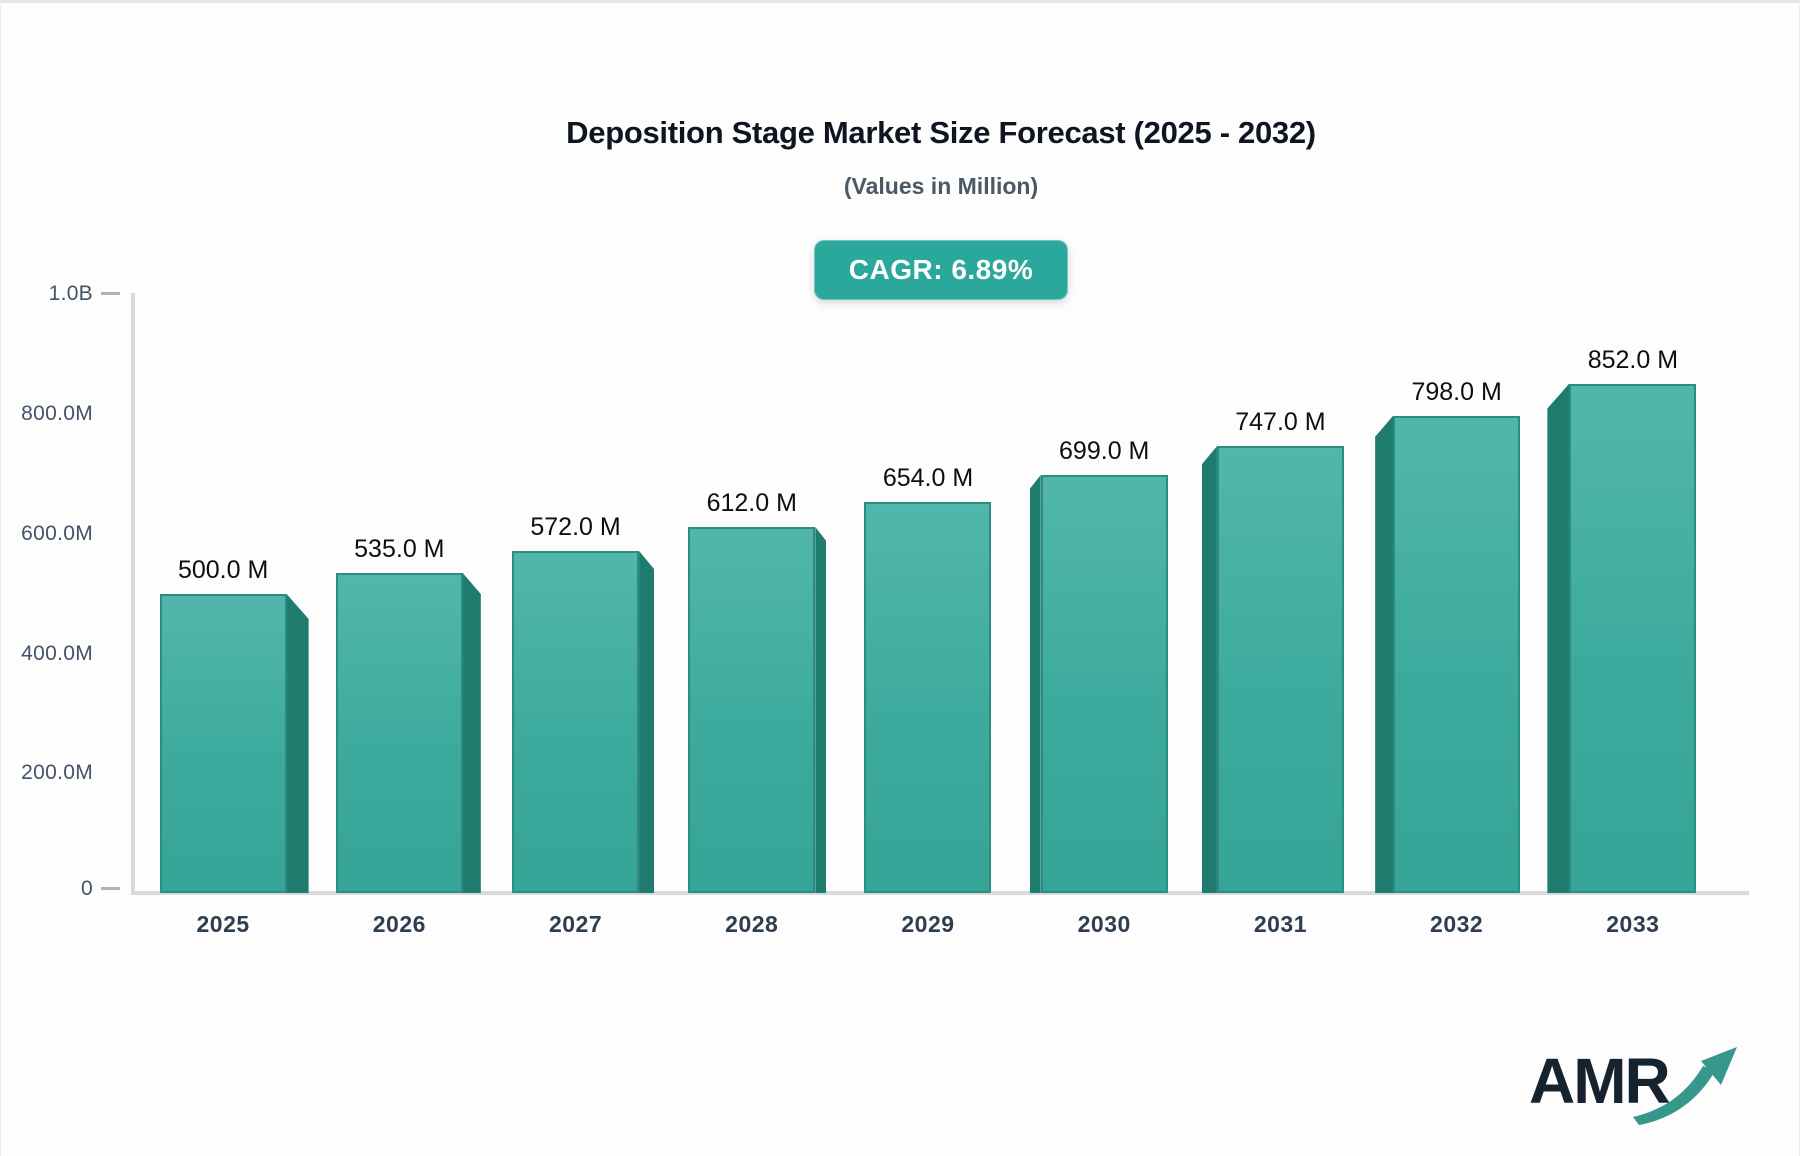 This screenshot has height=1156, width=1800. What do you see at coordinates (399, 924) in the screenshot?
I see `x-tick-label: 2026` at bounding box center [399, 924].